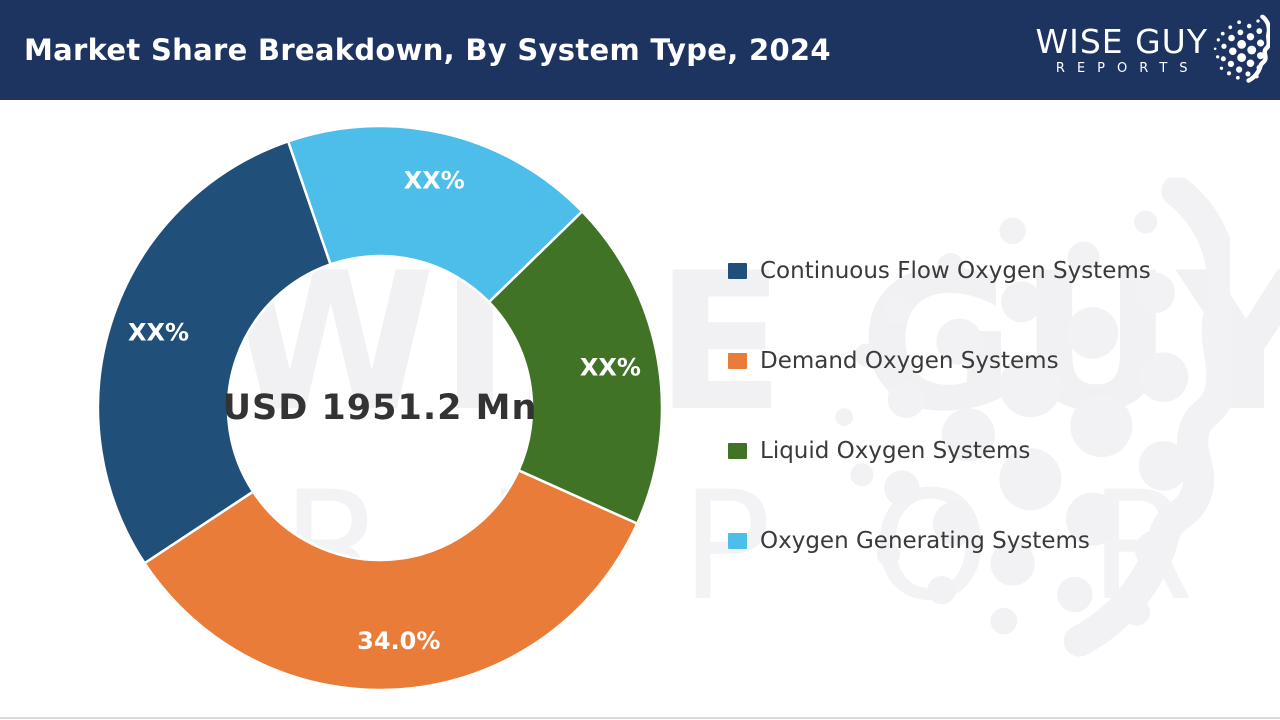 The width and height of the screenshot is (1280, 720). Describe the element at coordinates (895, 451) in the screenshot. I see `legend-label: Liquid Oxygen Systems` at that location.